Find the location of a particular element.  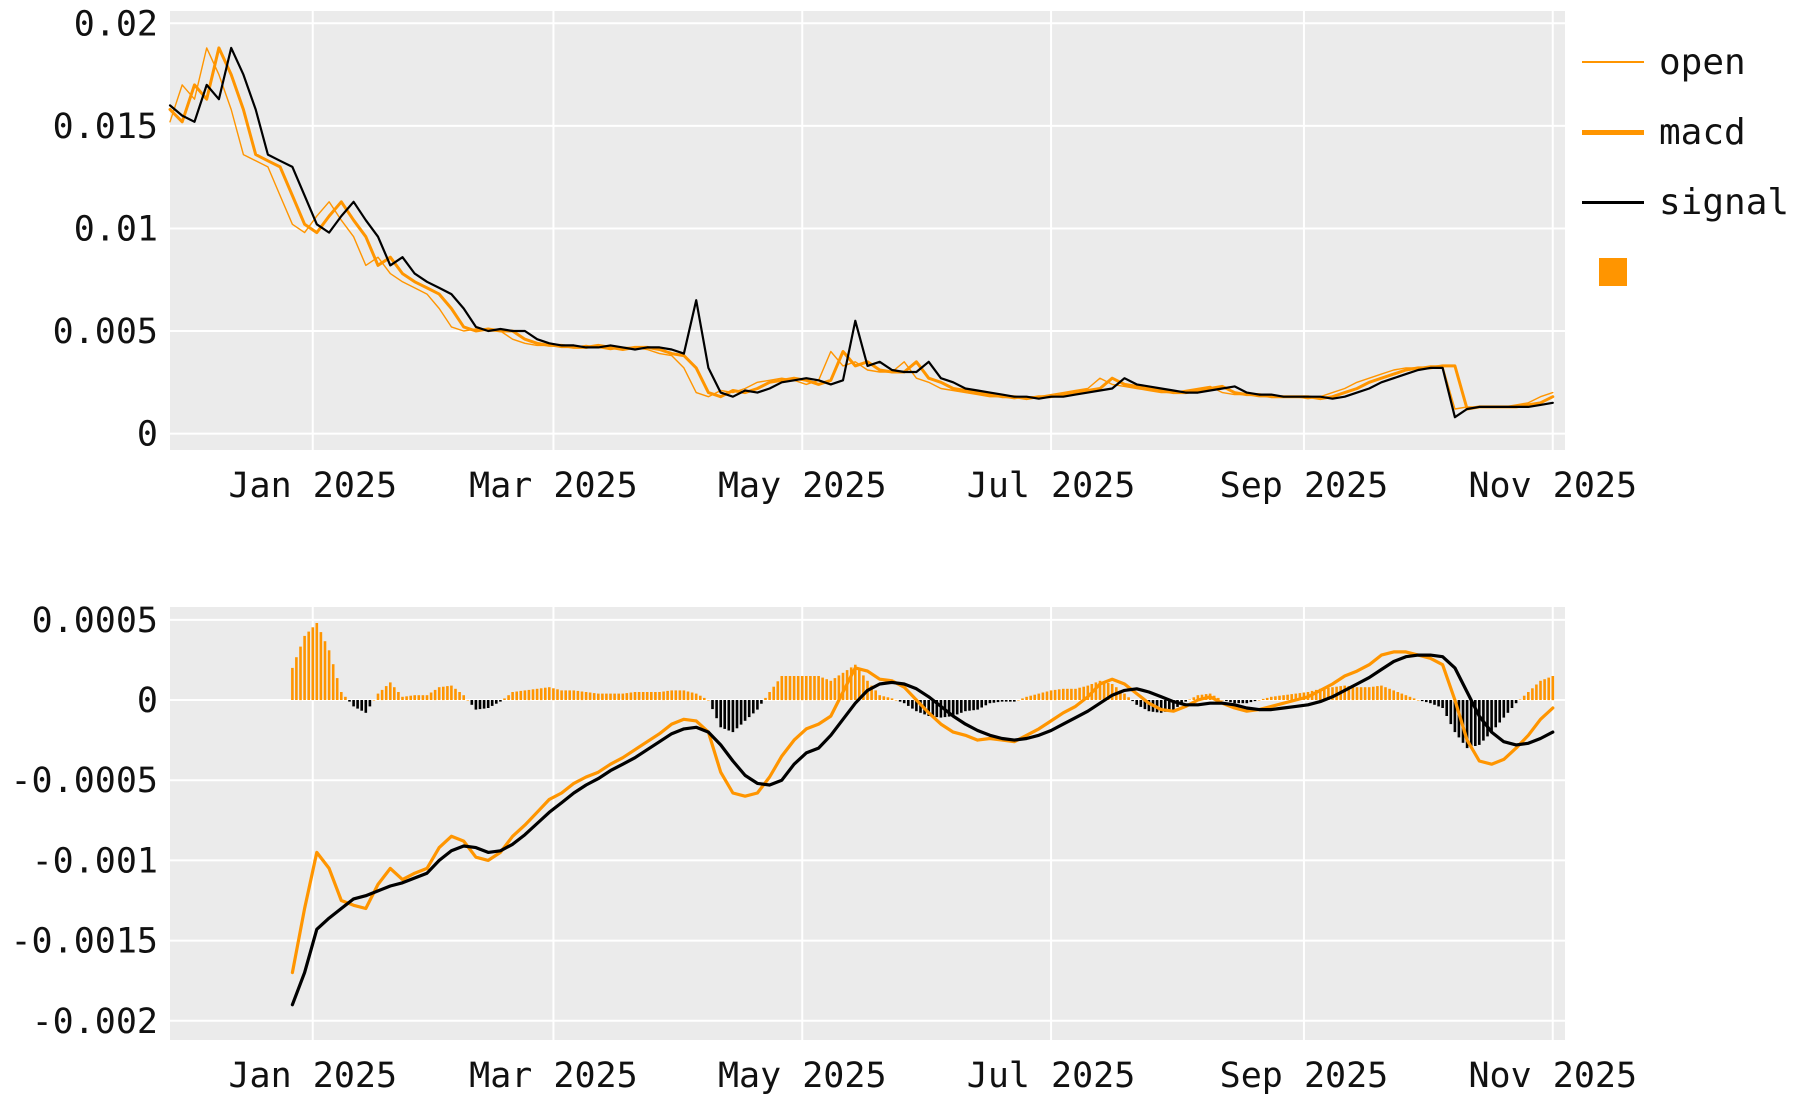

x-tick-label: Mar 2025 is located at coordinates (553, 486).